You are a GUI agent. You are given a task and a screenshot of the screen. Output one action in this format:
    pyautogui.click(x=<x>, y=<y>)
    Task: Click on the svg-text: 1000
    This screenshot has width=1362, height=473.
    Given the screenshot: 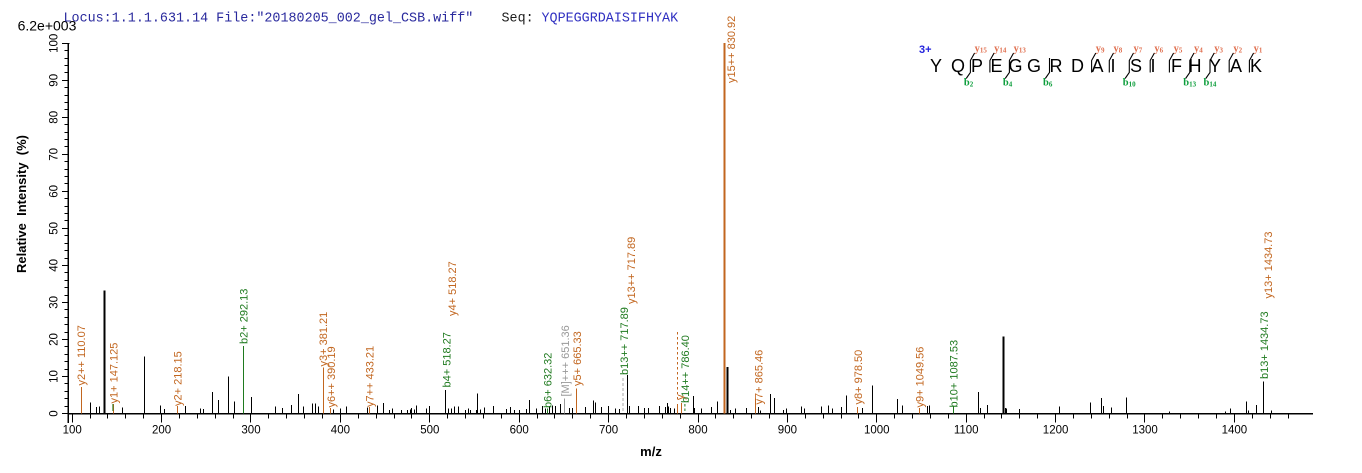 What is the action you would take?
    pyautogui.click(x=877, y=431)
    